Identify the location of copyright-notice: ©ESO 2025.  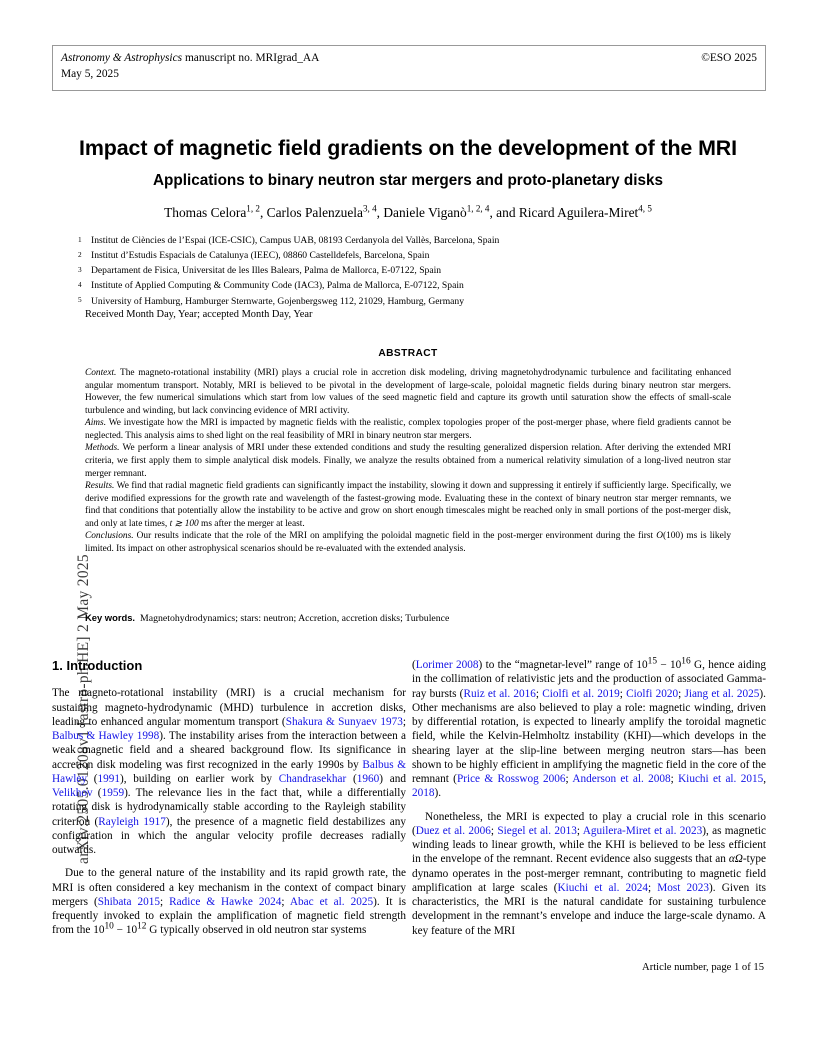
(729, 58).